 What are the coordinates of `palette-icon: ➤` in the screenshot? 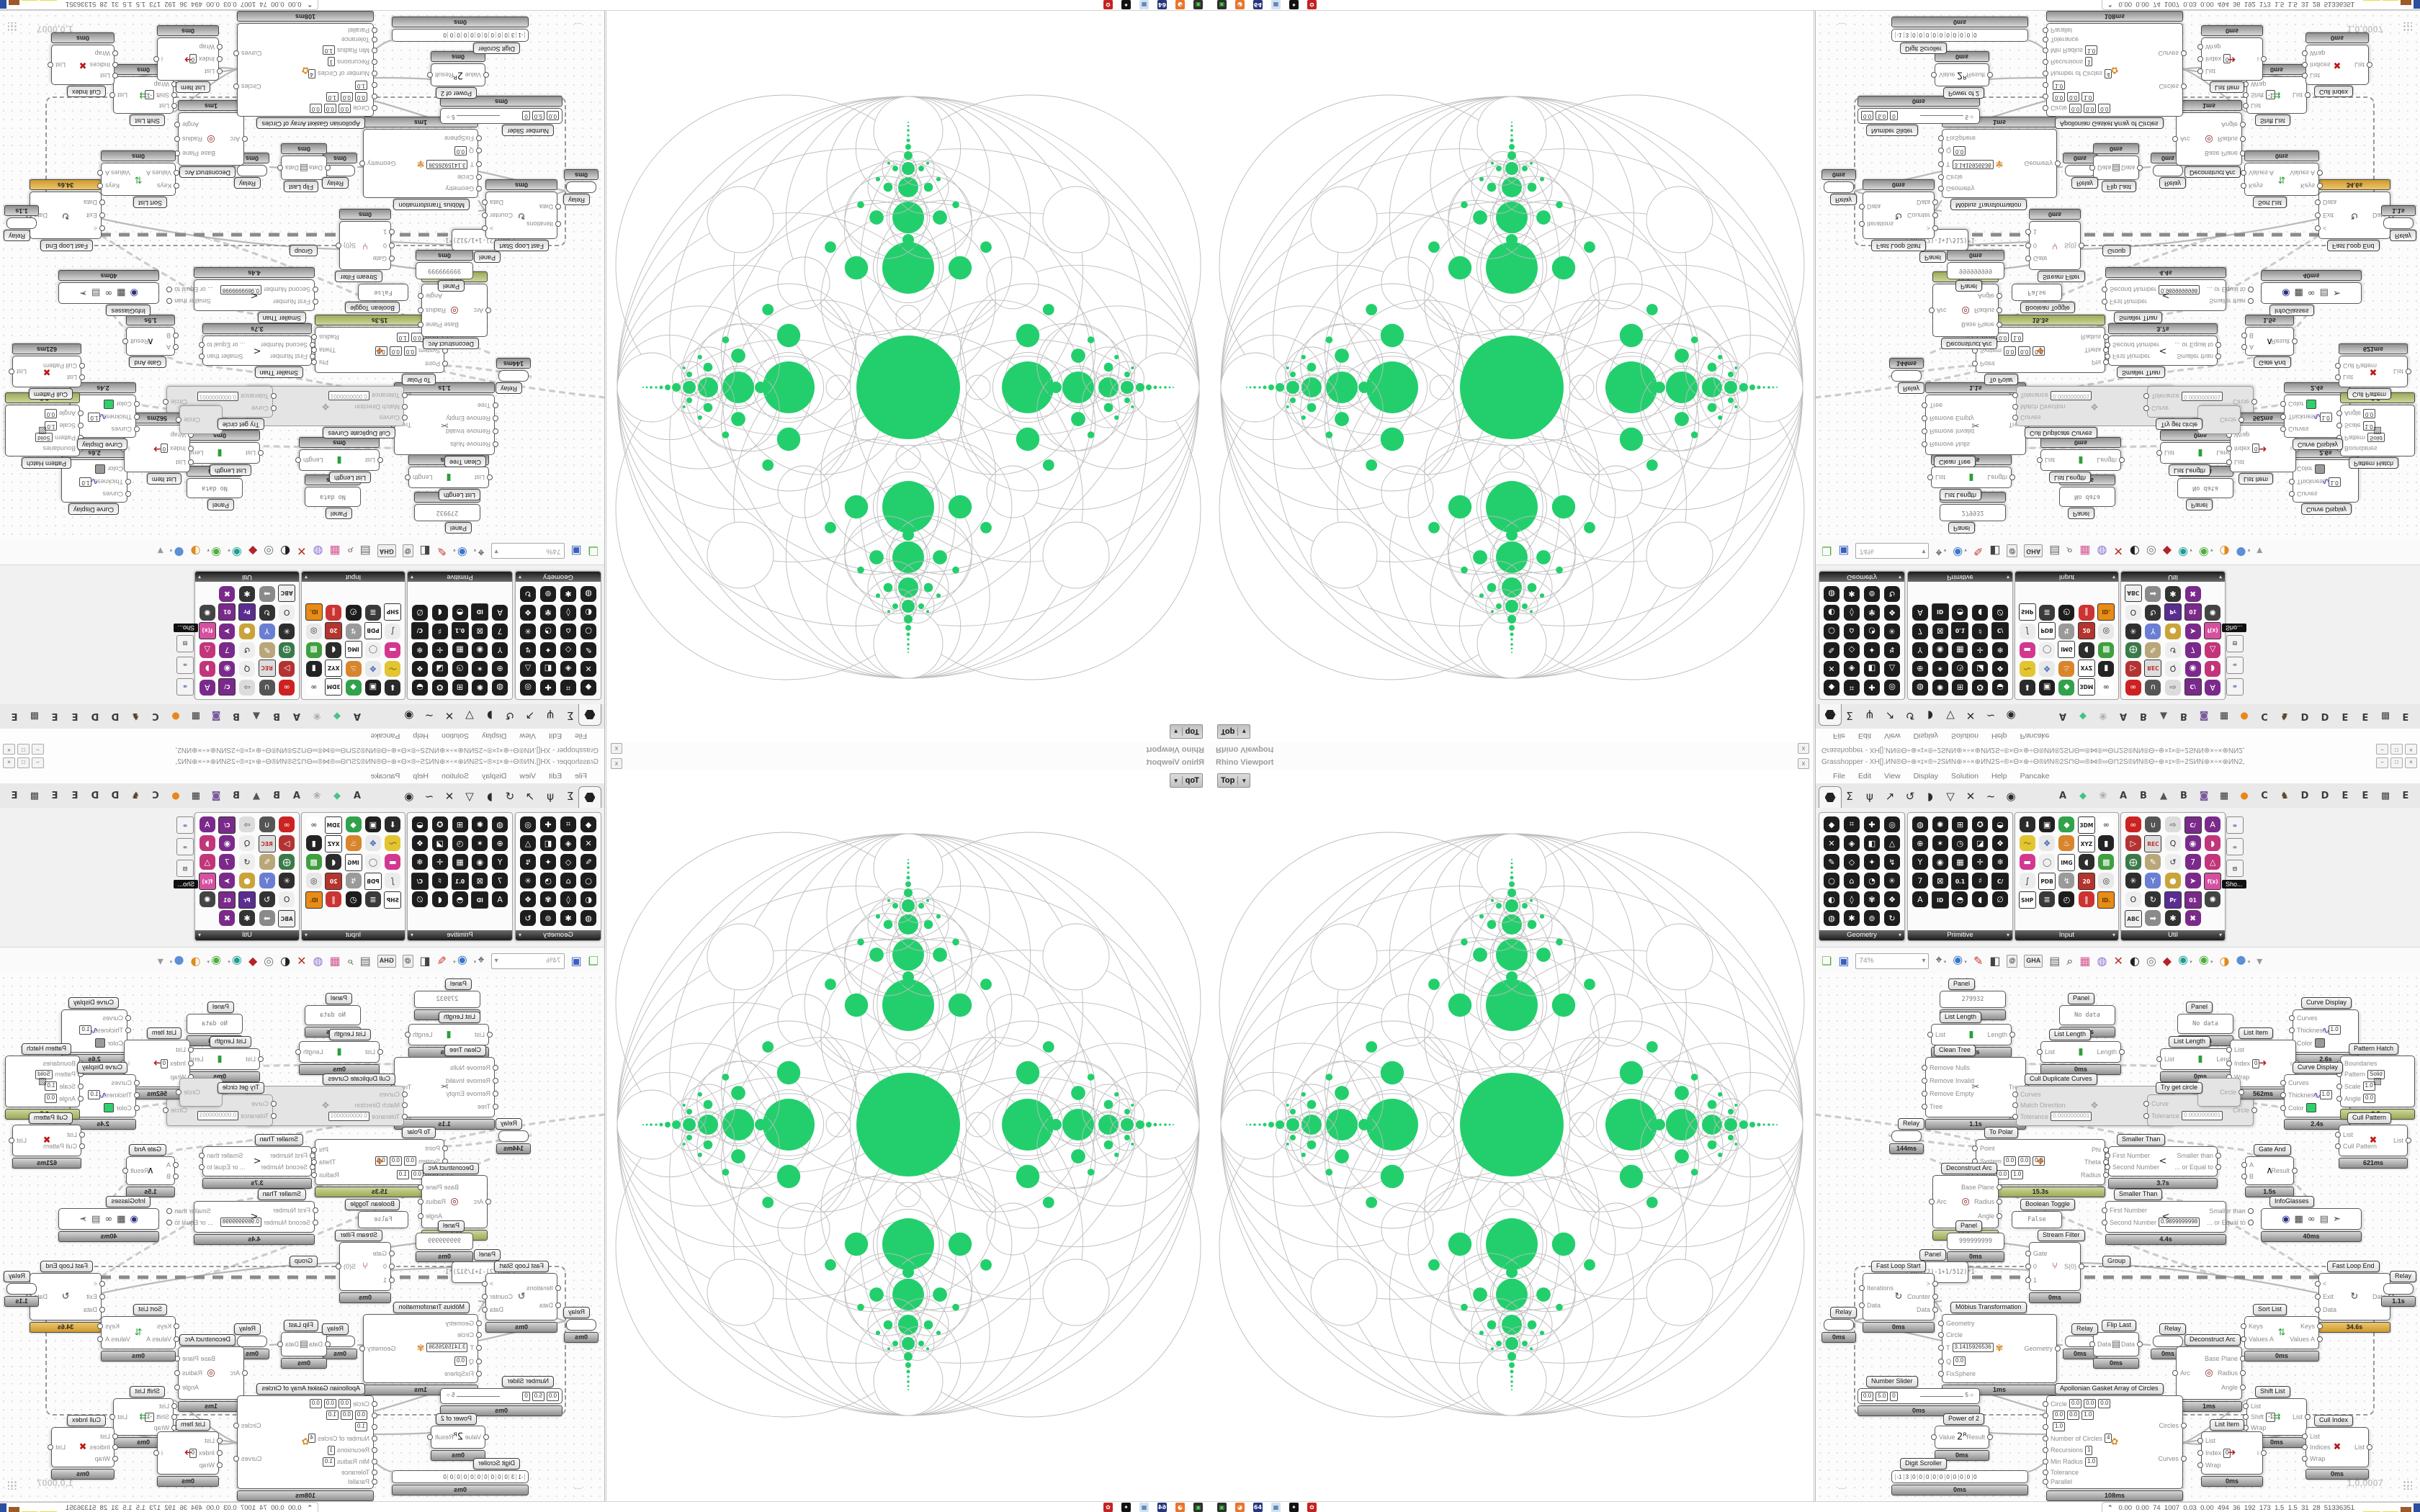 It's located at (228, 880).